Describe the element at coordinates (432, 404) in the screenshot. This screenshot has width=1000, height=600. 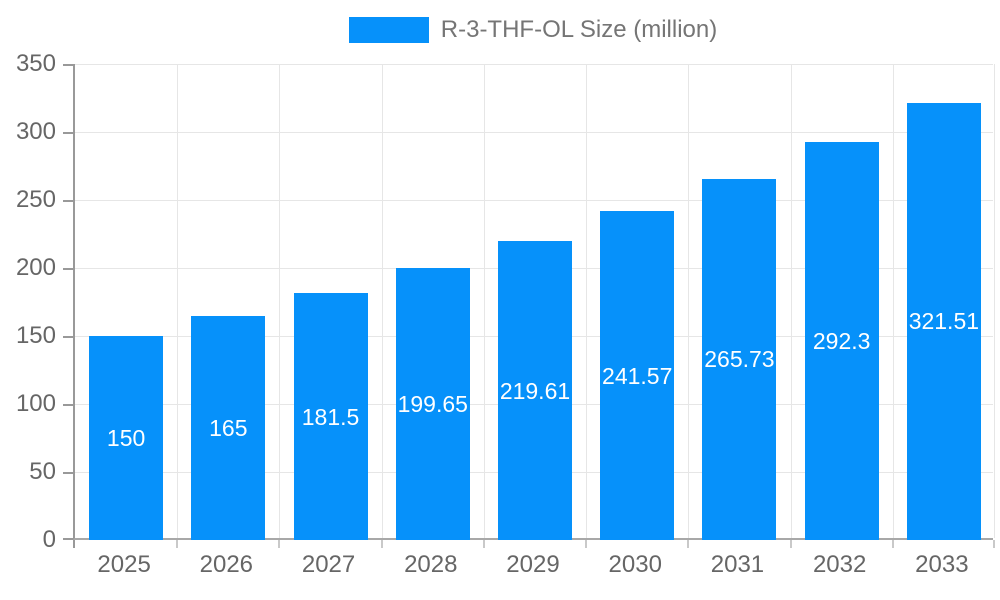
I see `bar-2028` at that location.